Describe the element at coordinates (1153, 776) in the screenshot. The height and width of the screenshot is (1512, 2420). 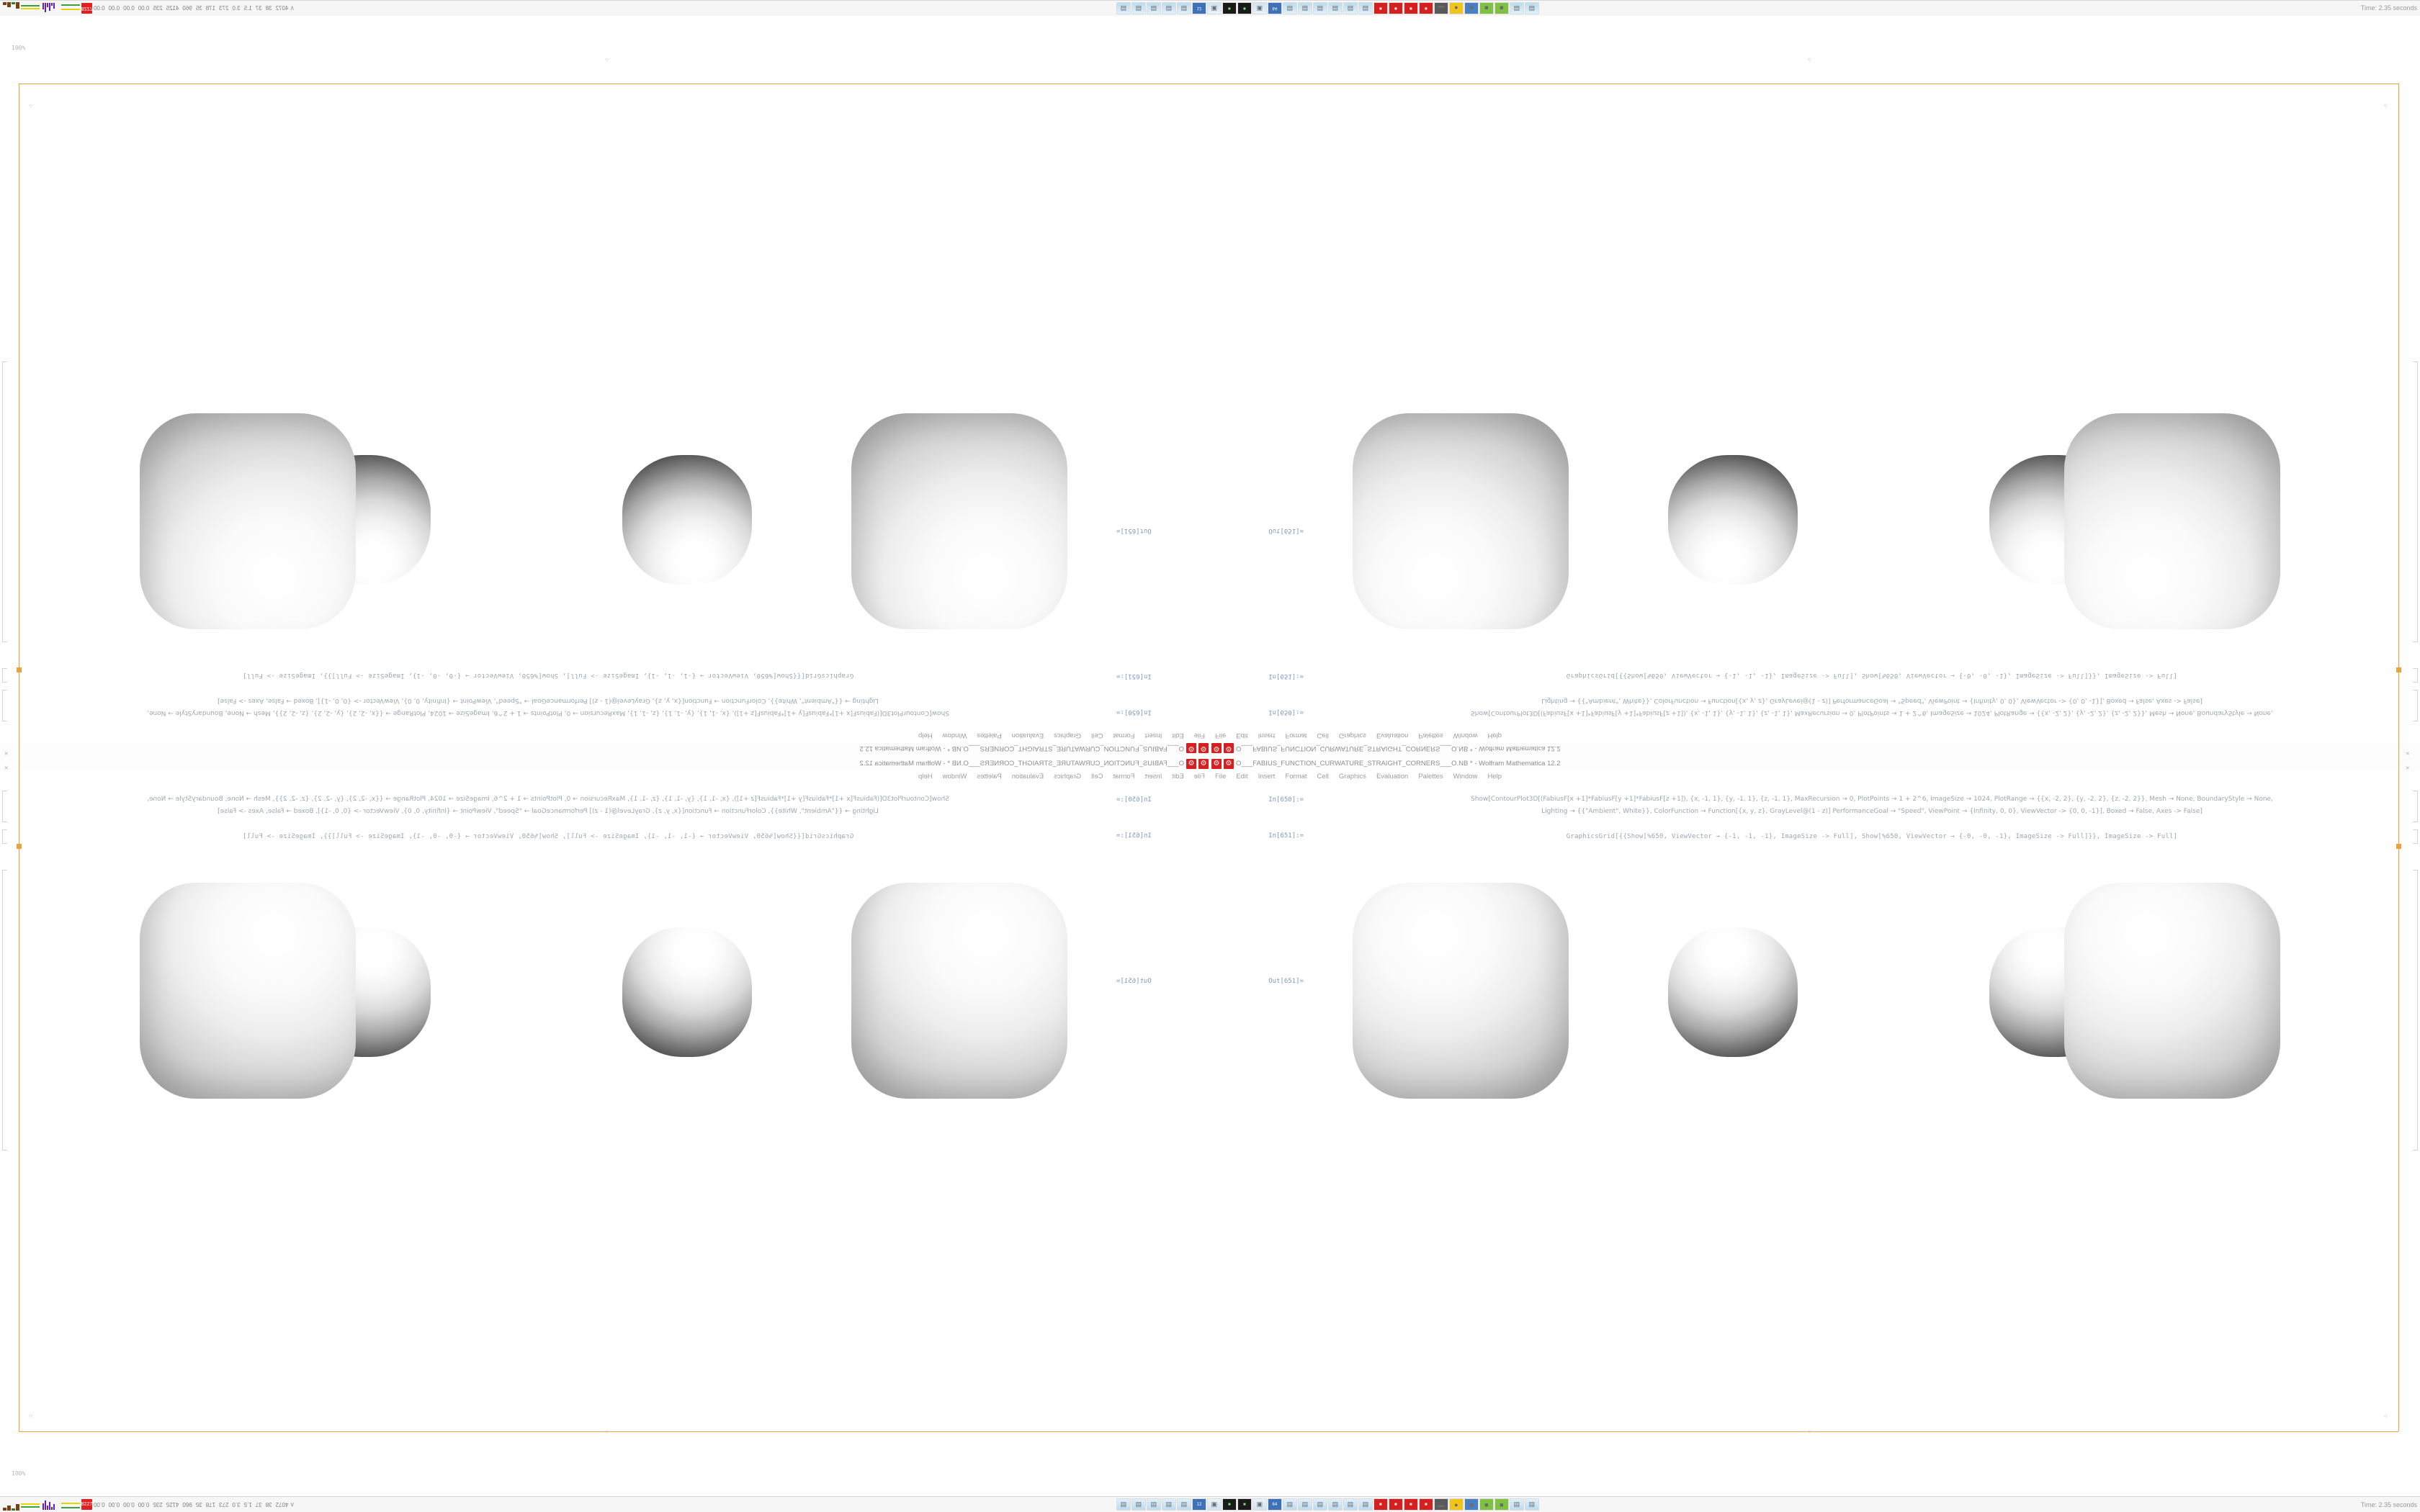
I see `menu-item-insert: Insert` at that location.